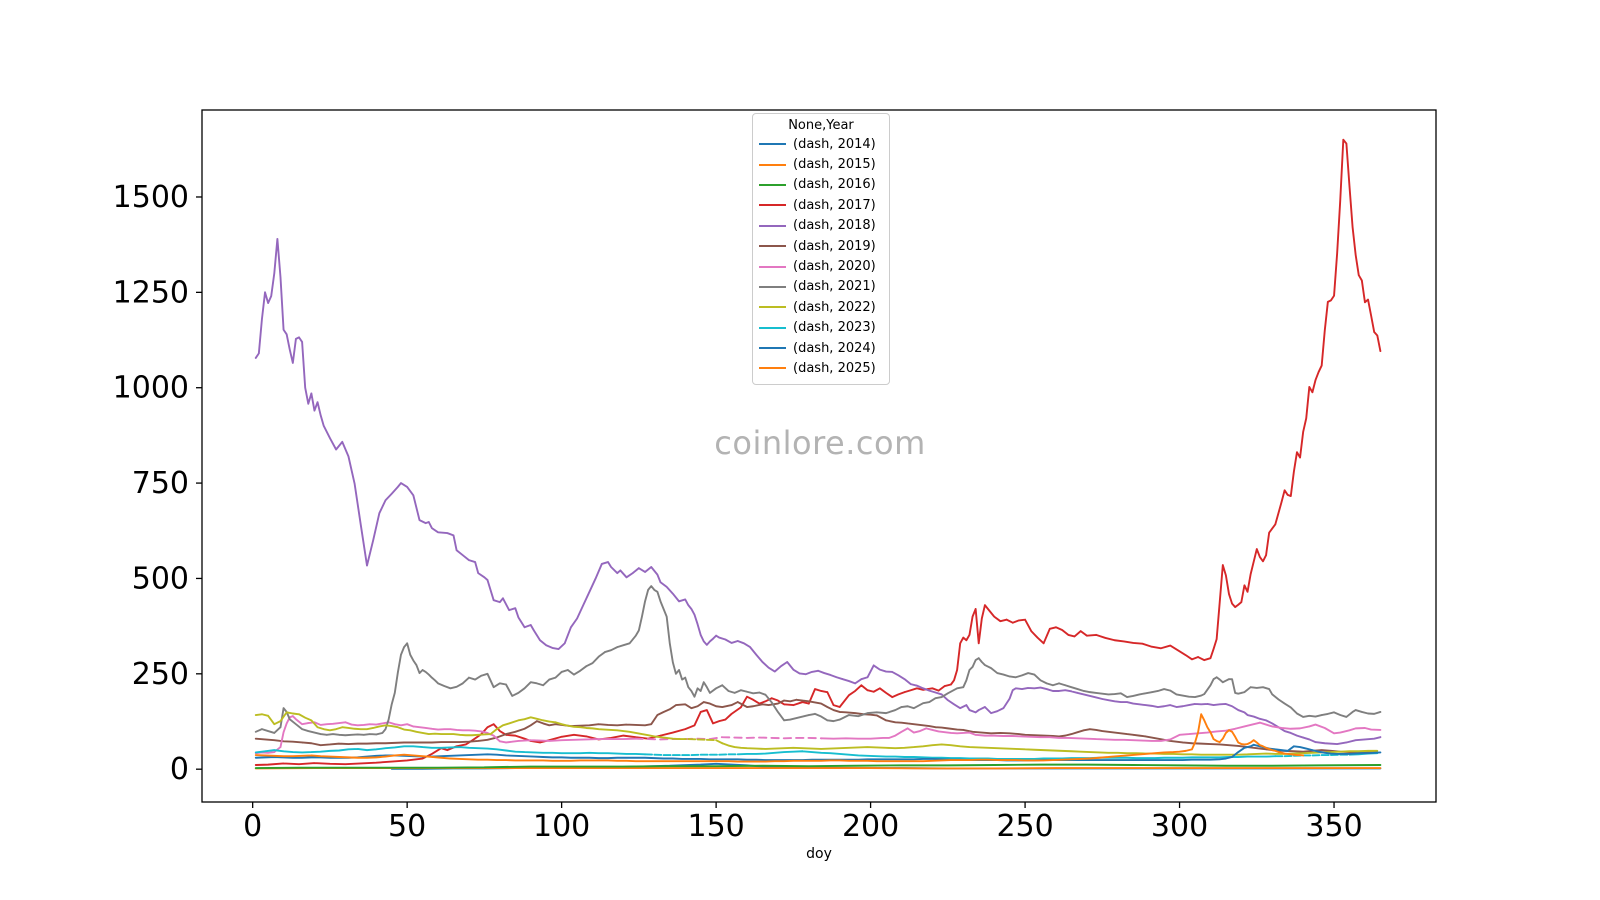  Describe the element at coordinates (820, 443) in the screenshot. I see `watermark-text: coinlore.com` at that location.